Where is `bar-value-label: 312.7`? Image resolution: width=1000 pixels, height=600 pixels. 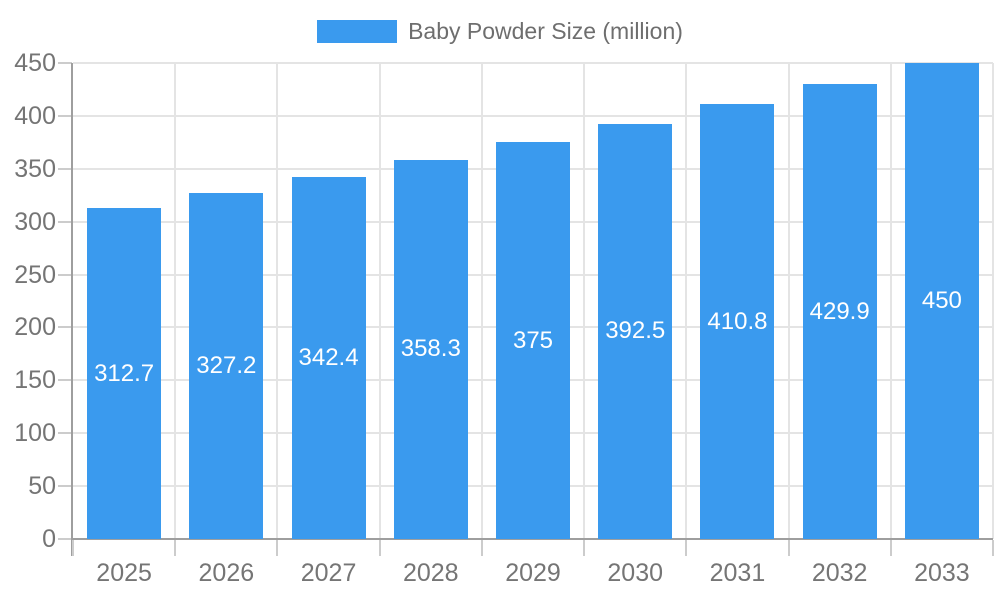
bar-value-label: 312.7 is located at coordinates (124, 373).